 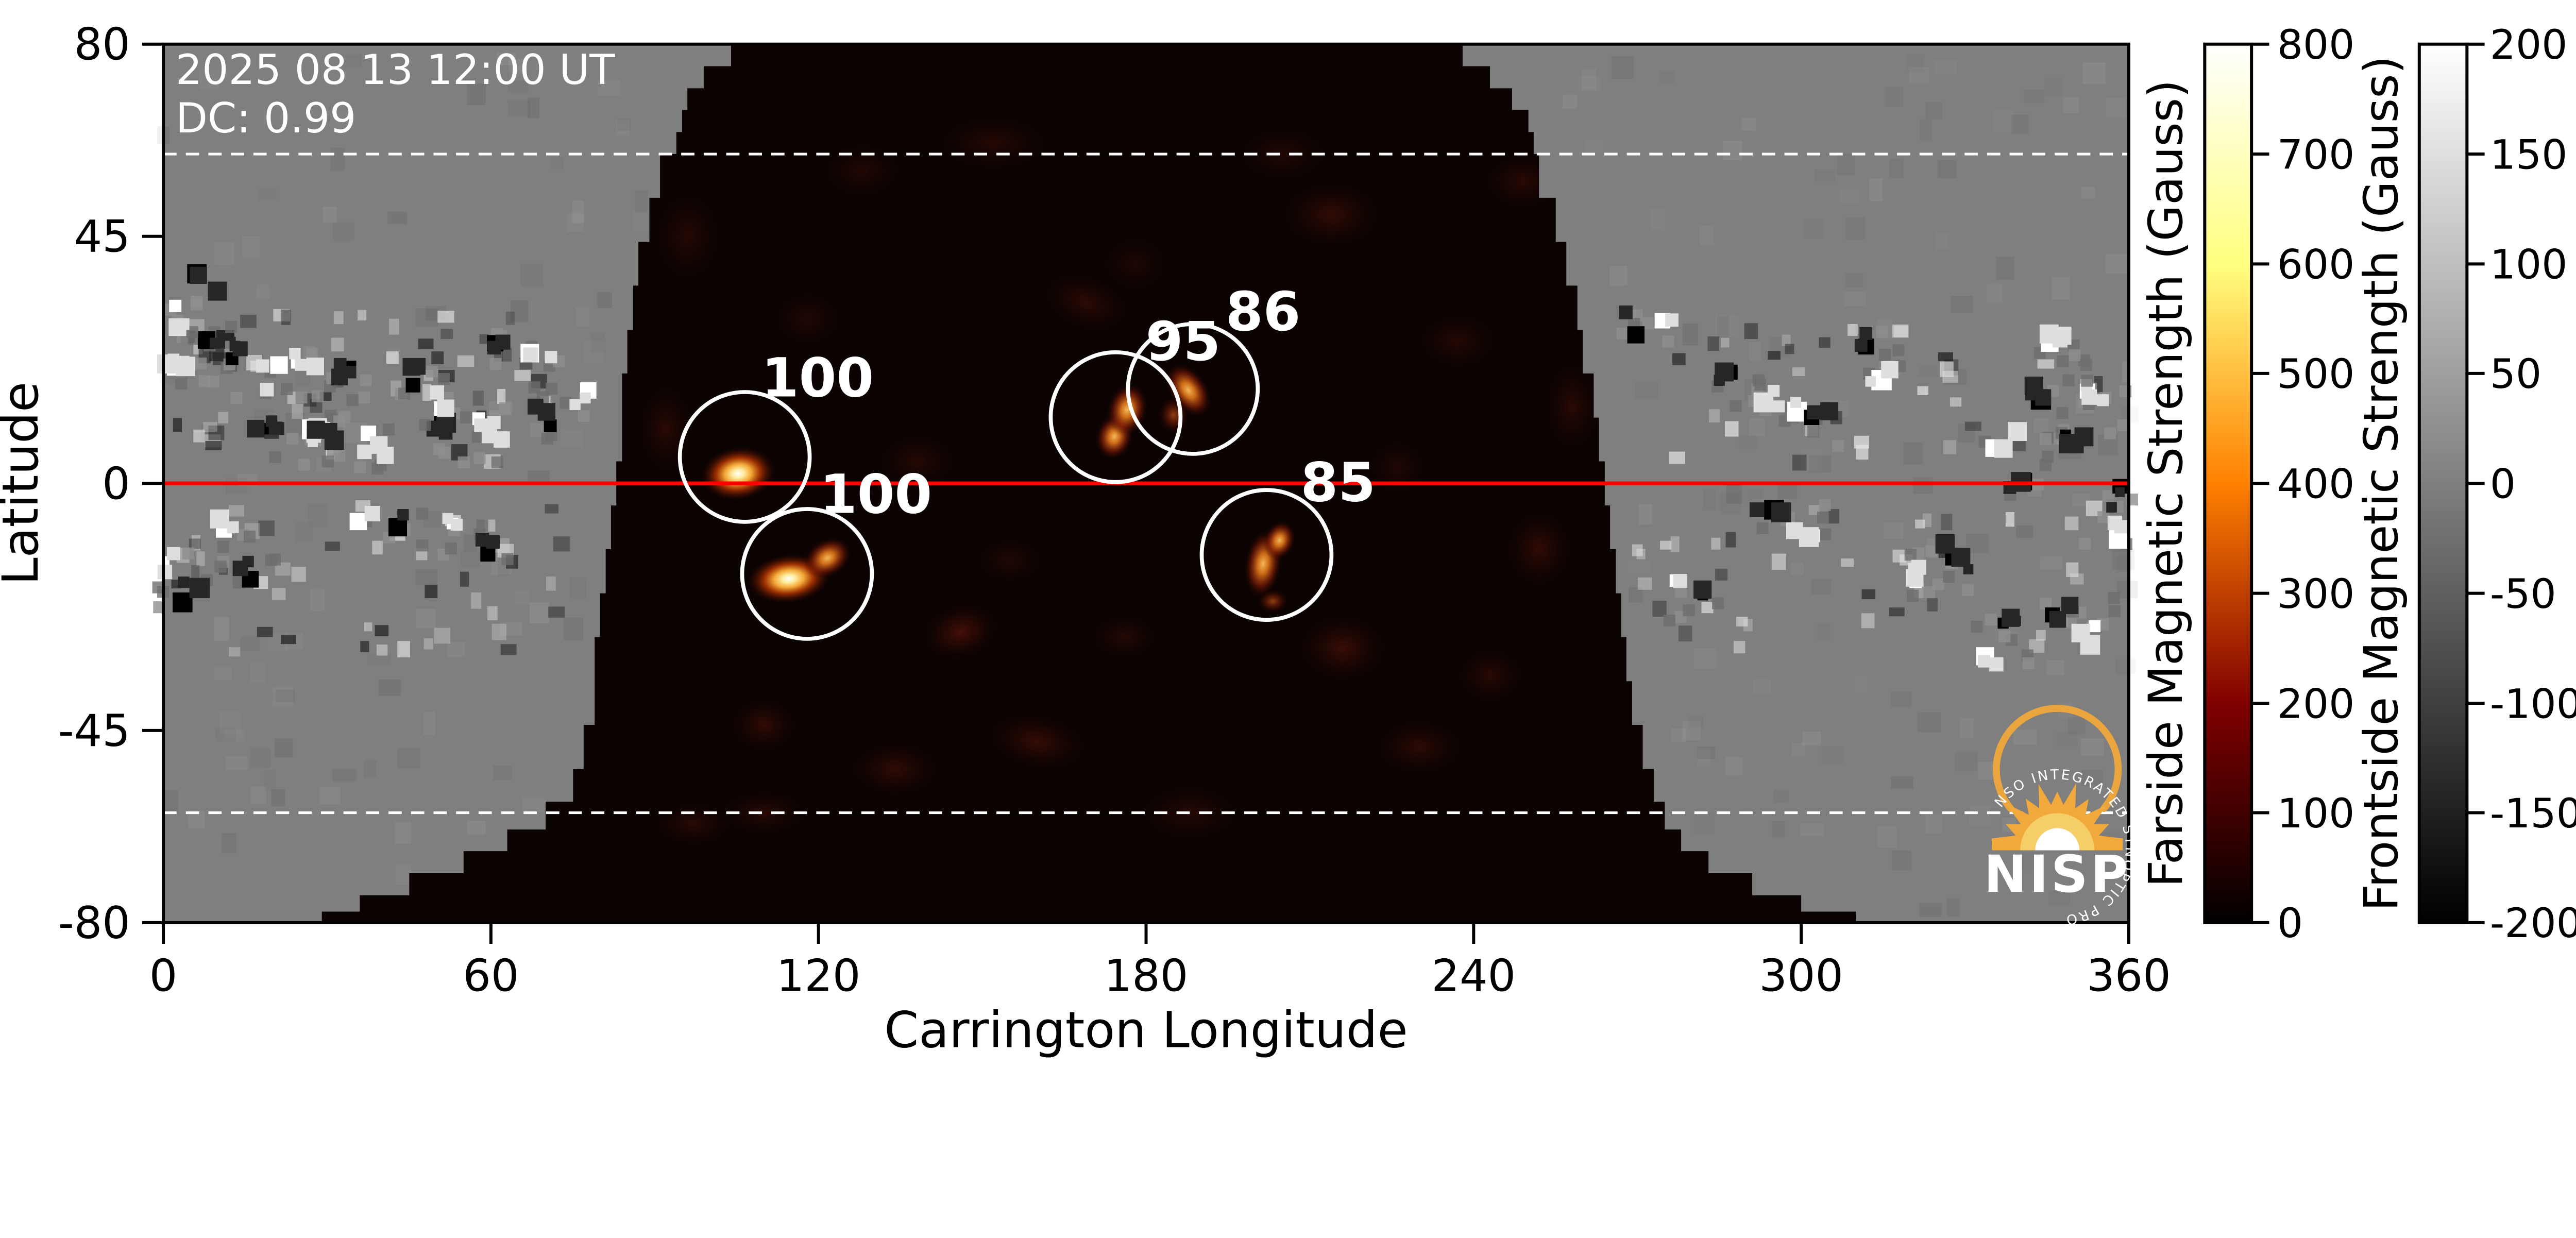 What do you see at coordinates (2528, 154) in the screenshot?
I see `frontside-colorbar-tick-label: 150` at bounding box center [2528, 154].